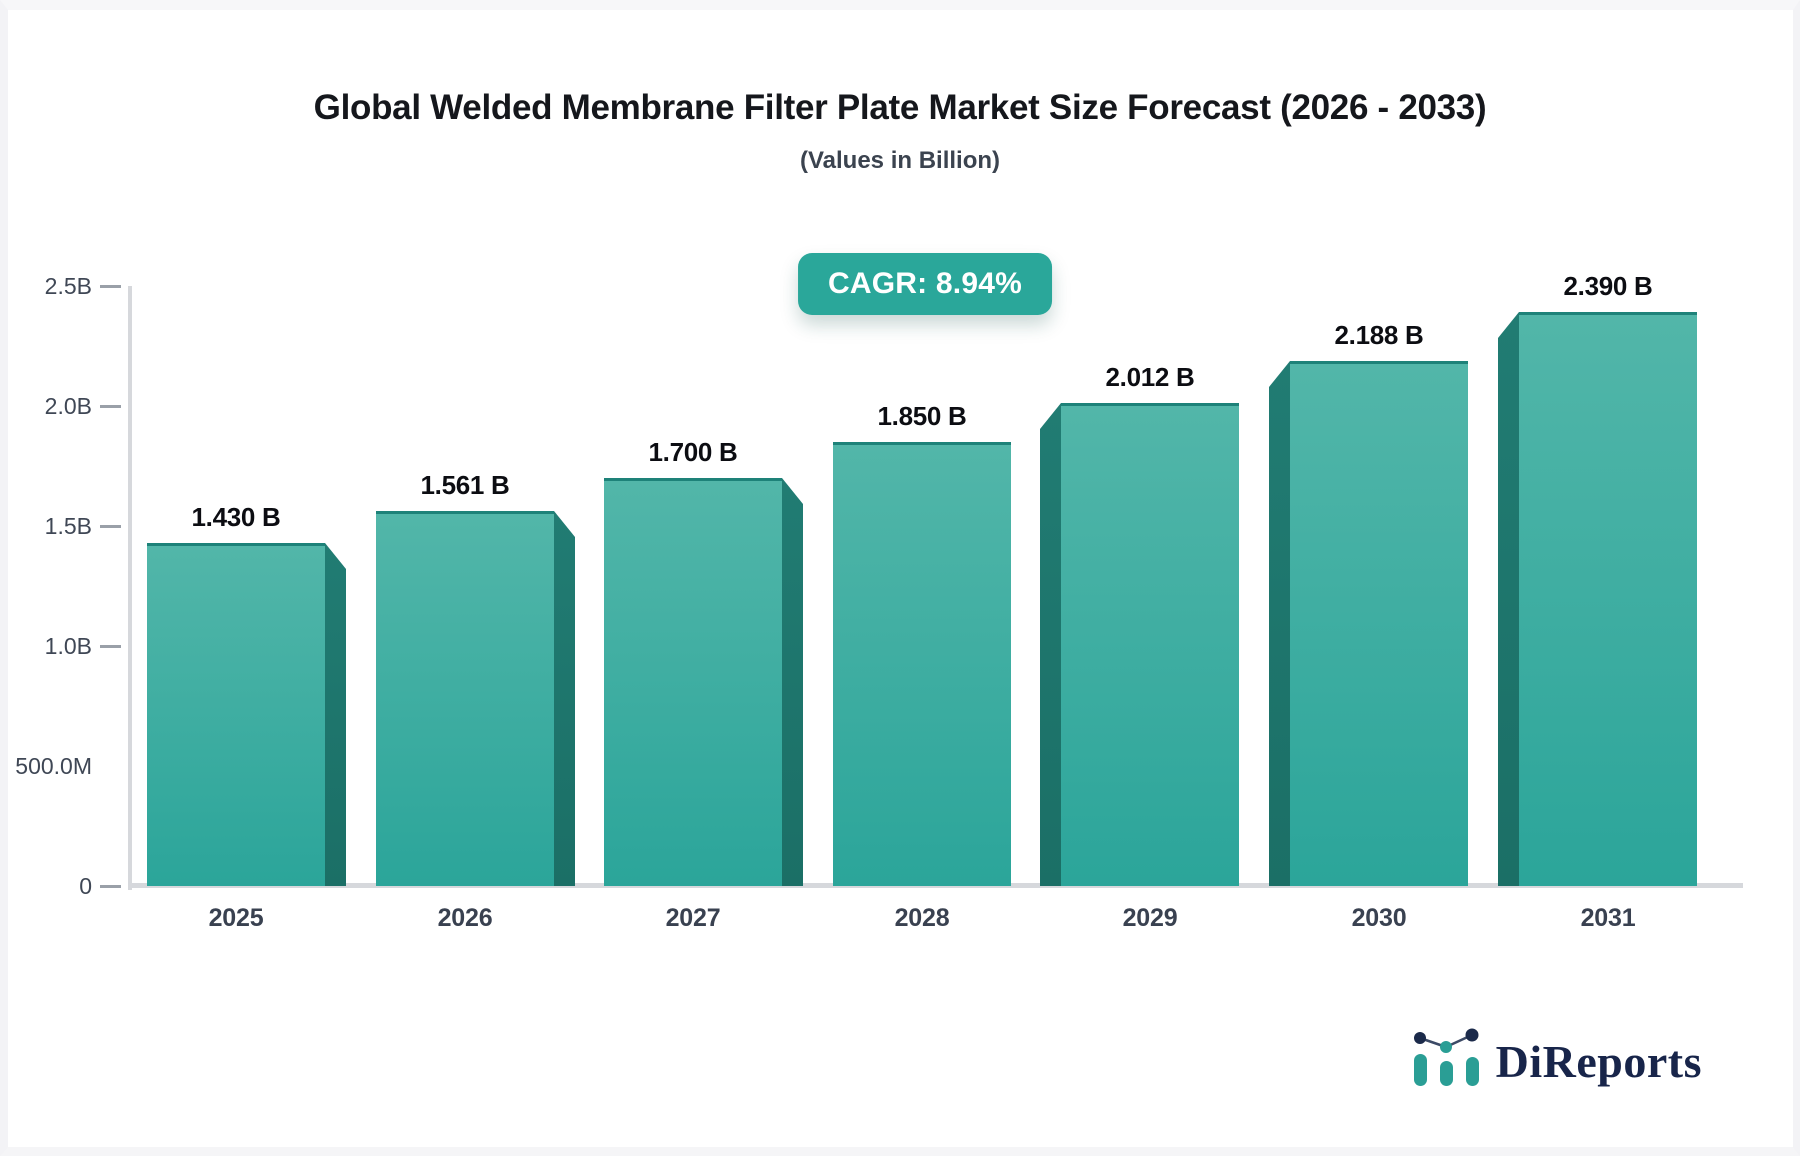 Image resolution: width=1800 pixels, height=1156 pixels. I want to click on y-axis-line, so click(130, 588).